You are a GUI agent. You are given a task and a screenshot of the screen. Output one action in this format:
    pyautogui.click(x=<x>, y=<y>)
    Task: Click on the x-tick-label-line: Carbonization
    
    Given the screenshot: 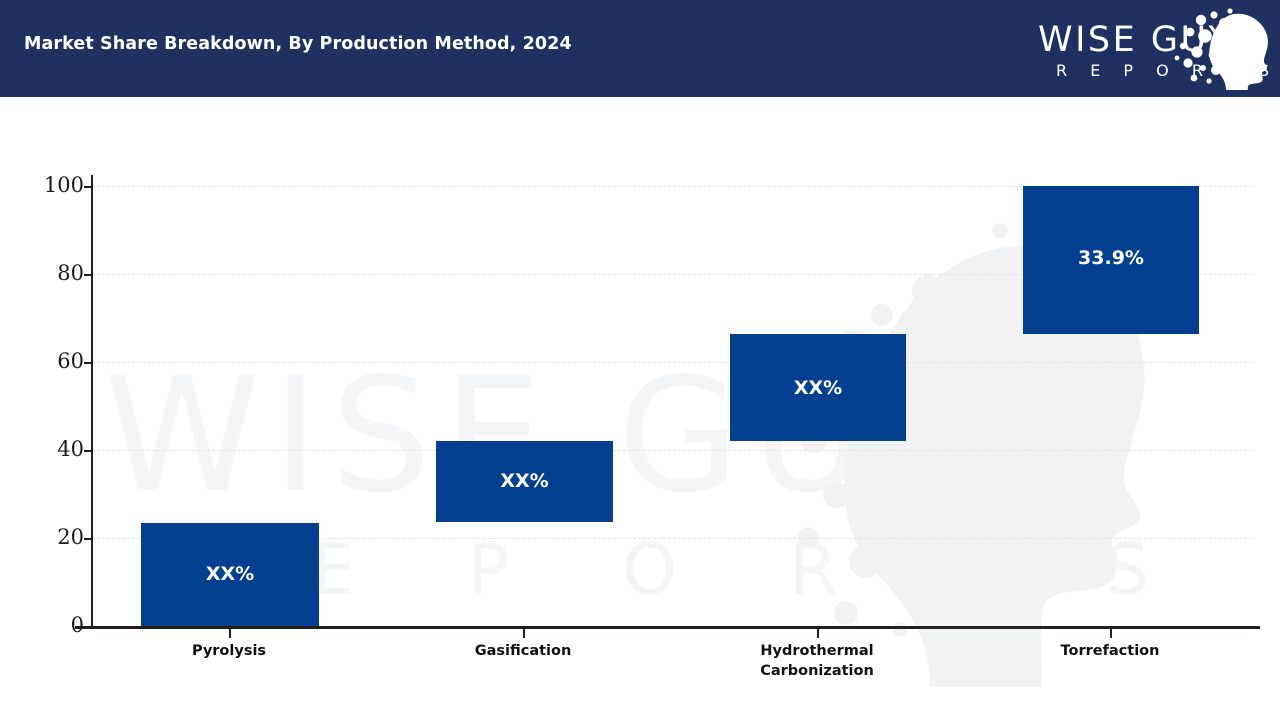 What is the action you would take?
    pyautogui.click(x=817, y=671)
    